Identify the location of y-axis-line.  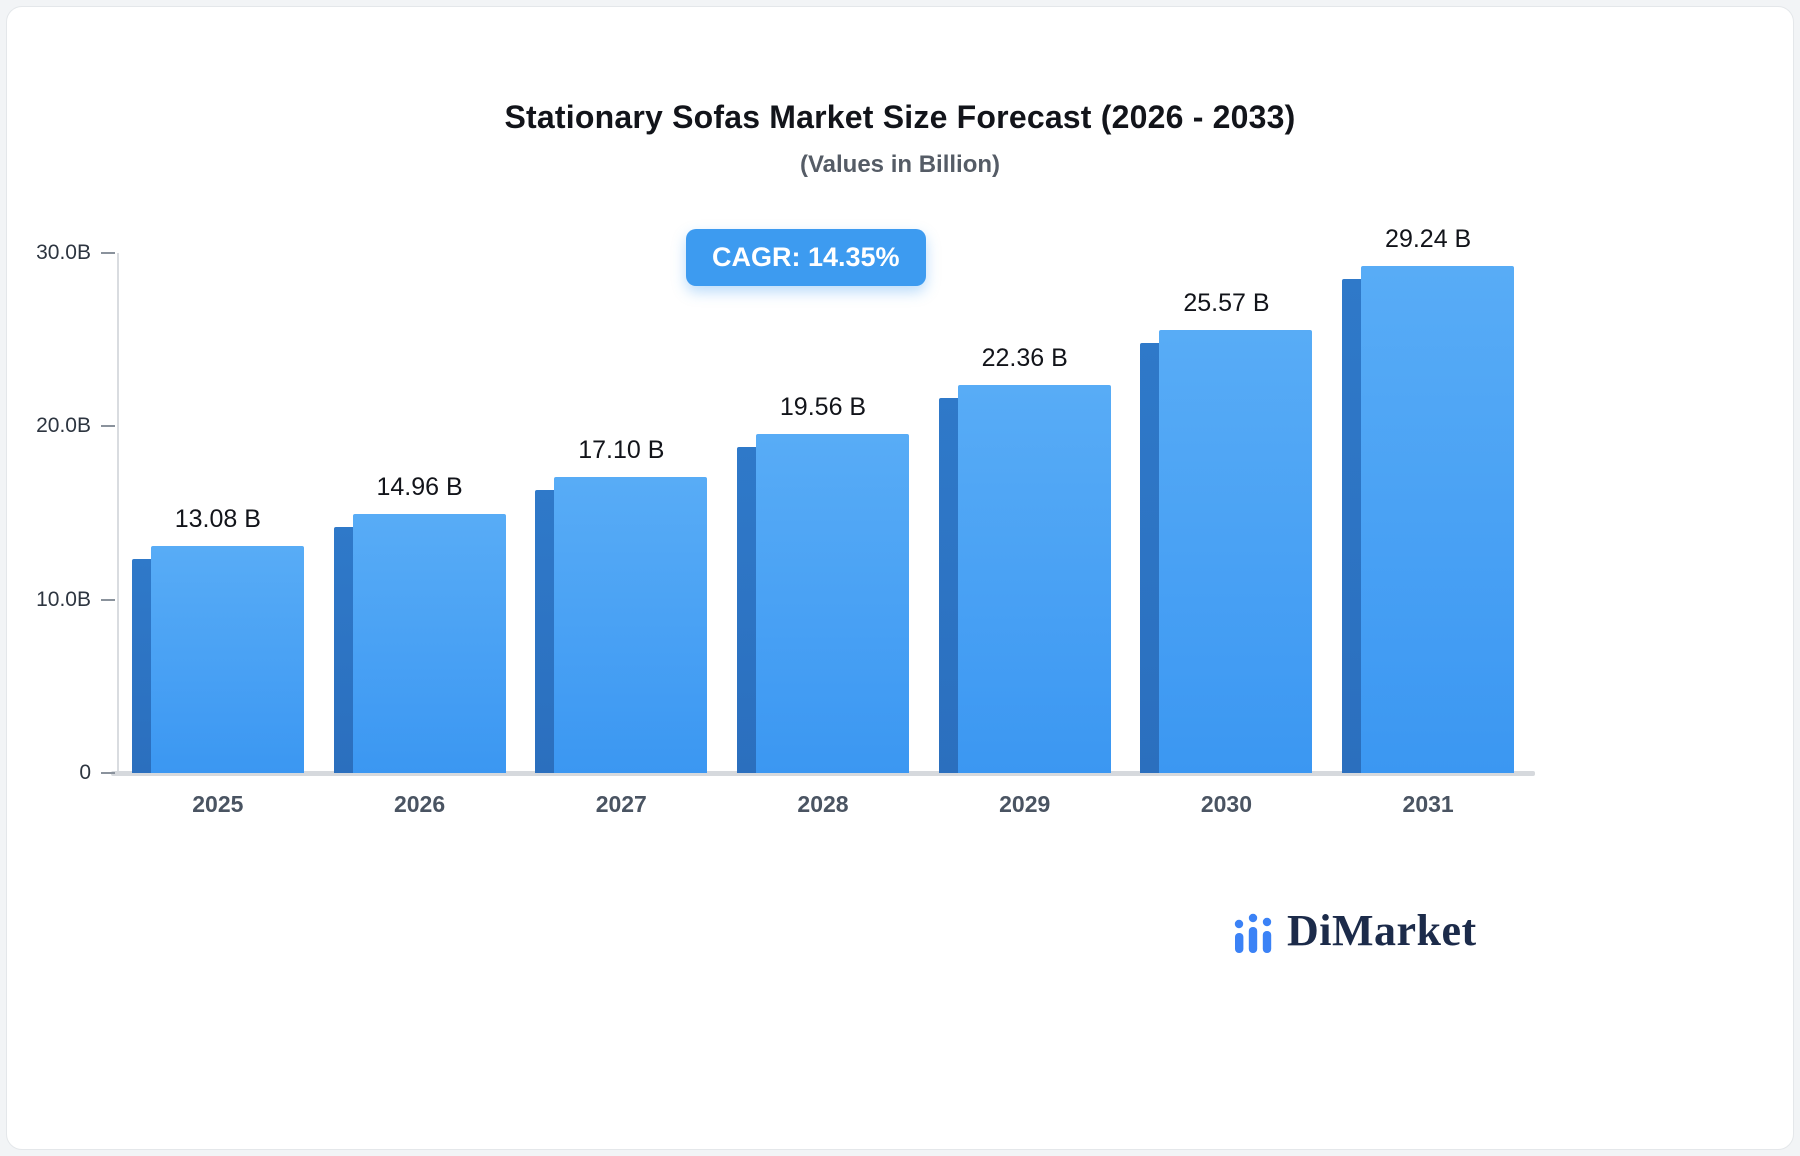
(118, 513).